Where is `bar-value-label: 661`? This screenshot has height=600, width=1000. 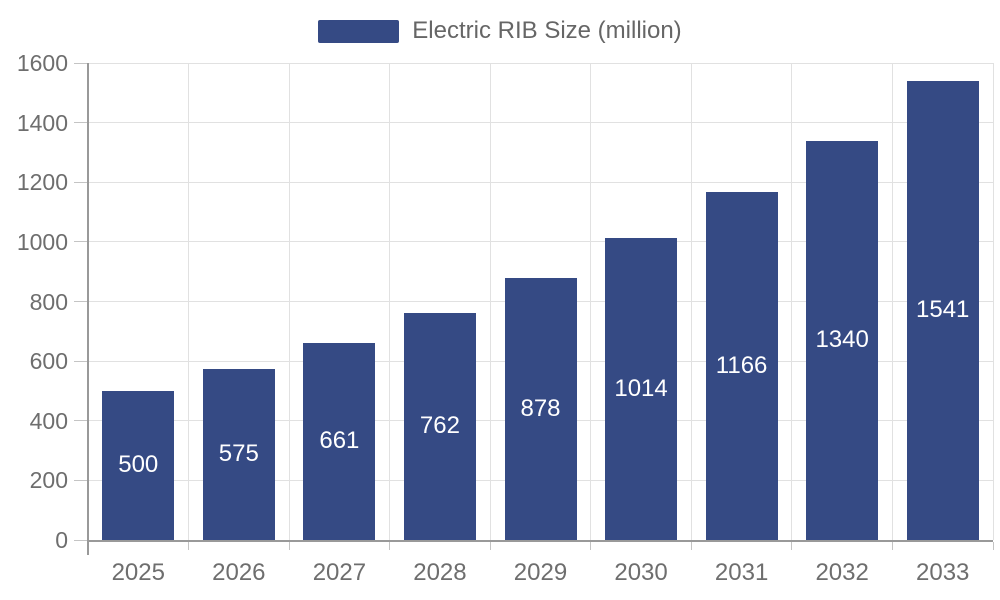
bar-value-label: 661 is located at coordinates (339, 441).